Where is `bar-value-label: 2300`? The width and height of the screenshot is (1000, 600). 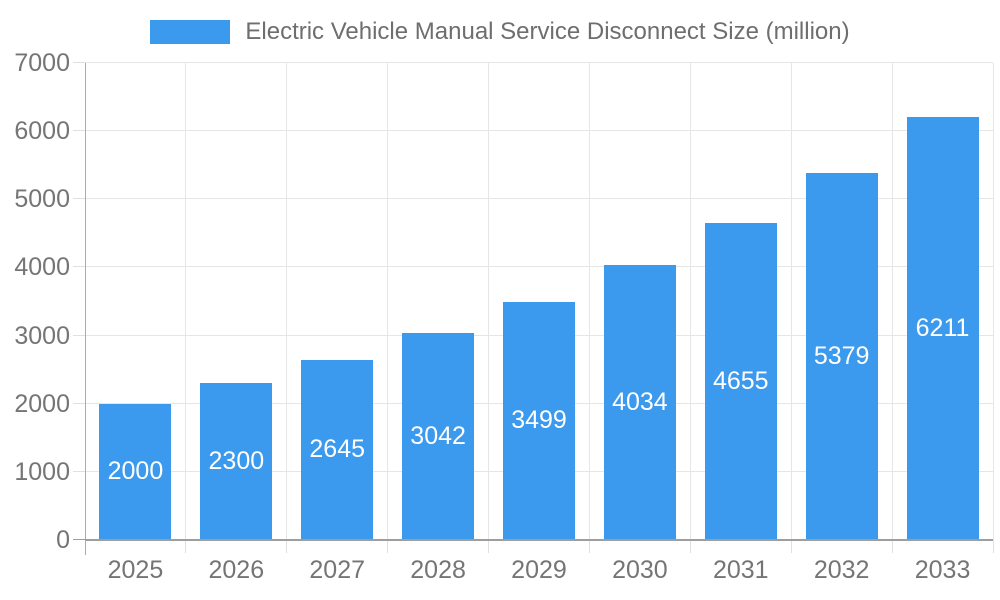
bar-value-label: 2300 is located at coordinates (236, 461).